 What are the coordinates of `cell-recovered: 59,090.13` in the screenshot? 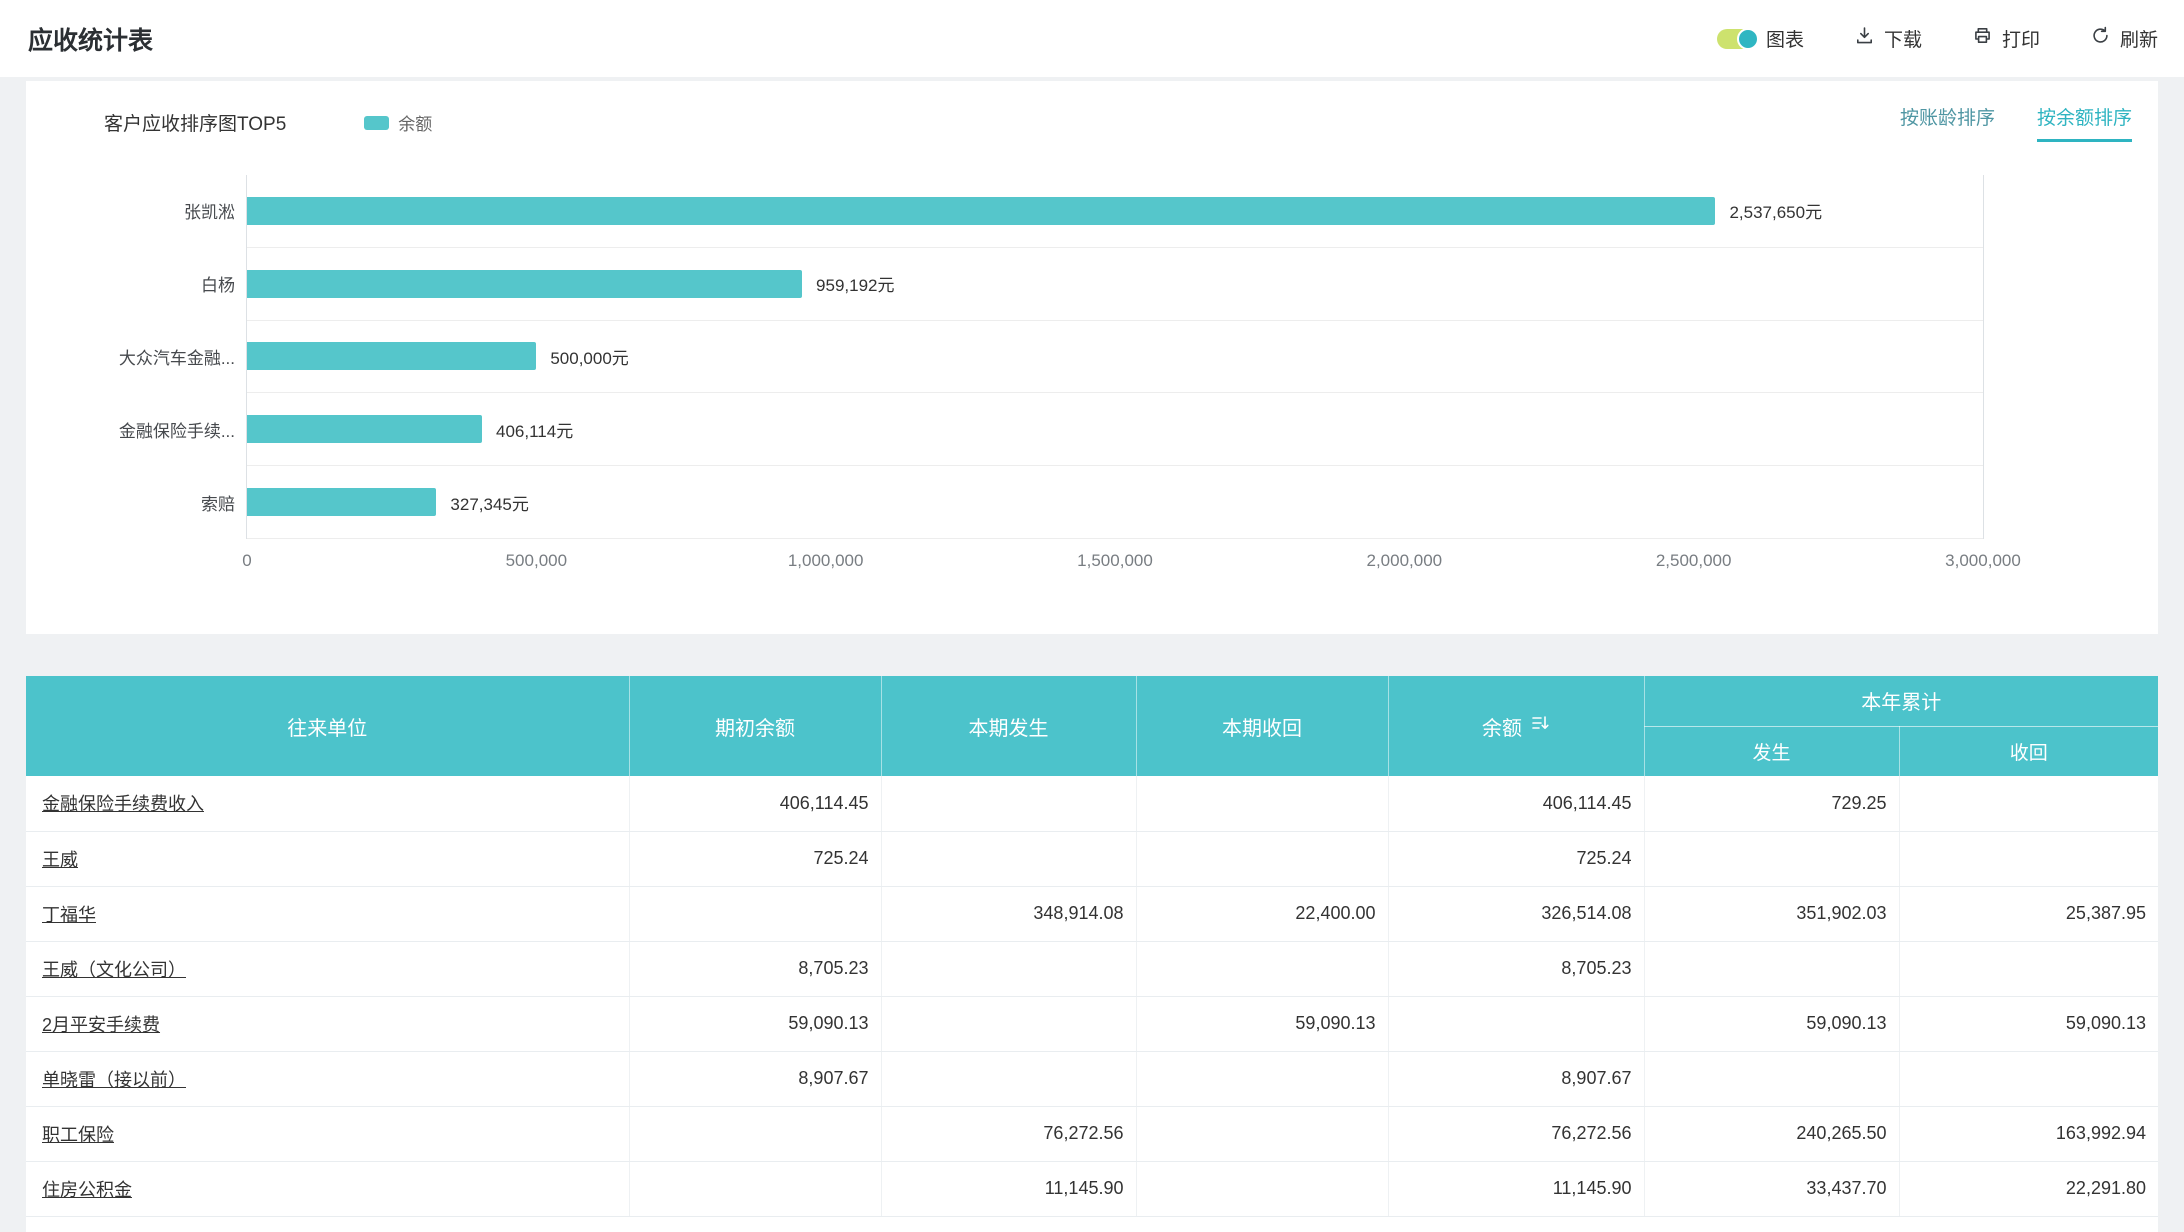 It's located at (1262, 1024).